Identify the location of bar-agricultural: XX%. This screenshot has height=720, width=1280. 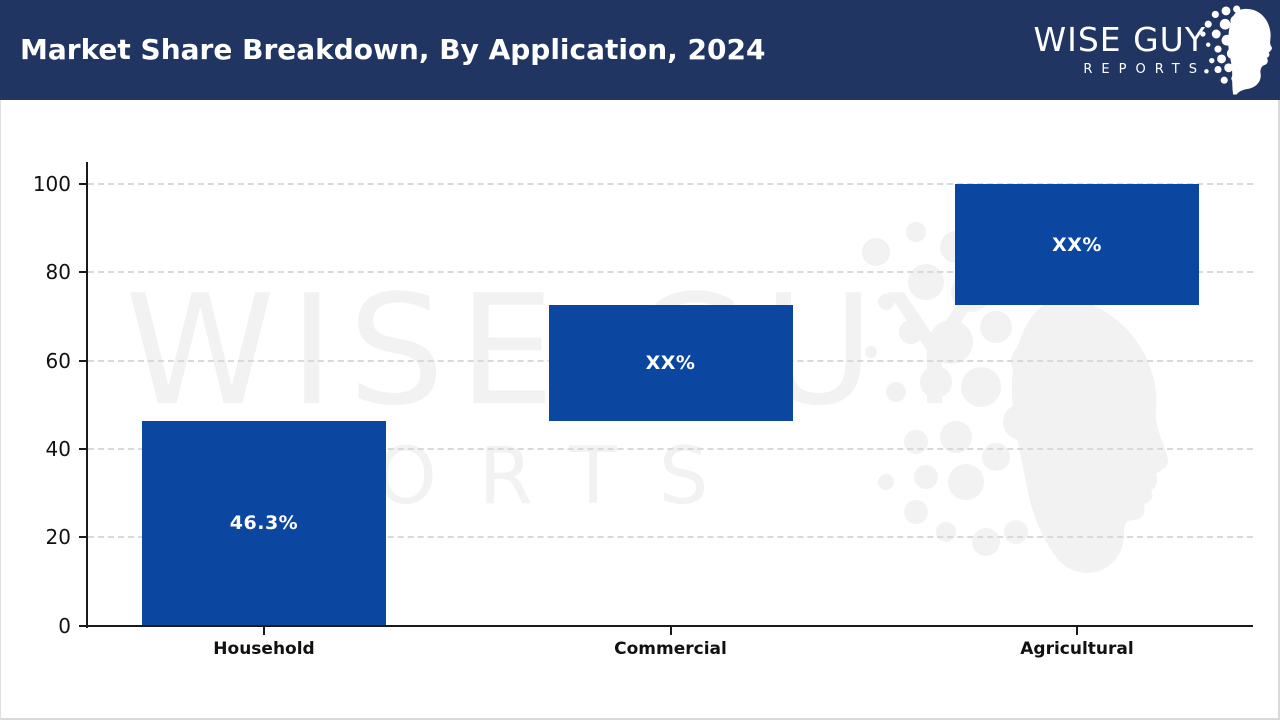
(1077, 244).